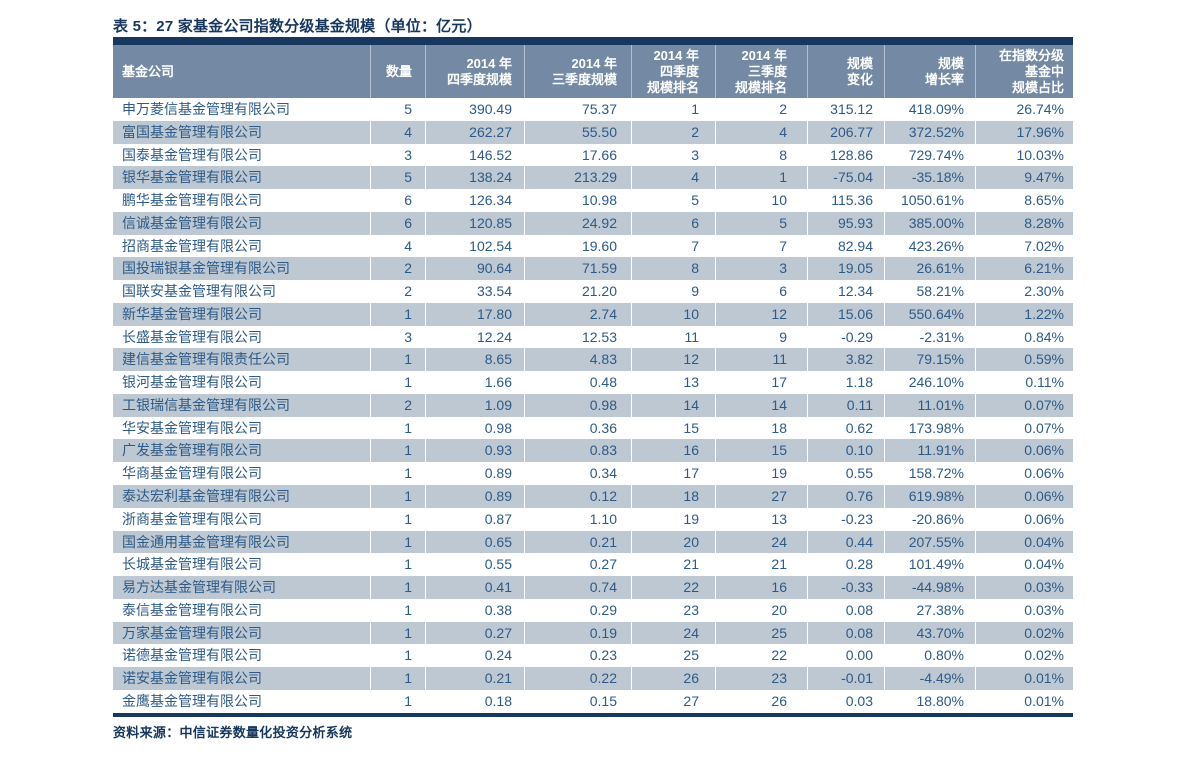  I want to click on cell-scale_change: 206.77, so click(845, 132).